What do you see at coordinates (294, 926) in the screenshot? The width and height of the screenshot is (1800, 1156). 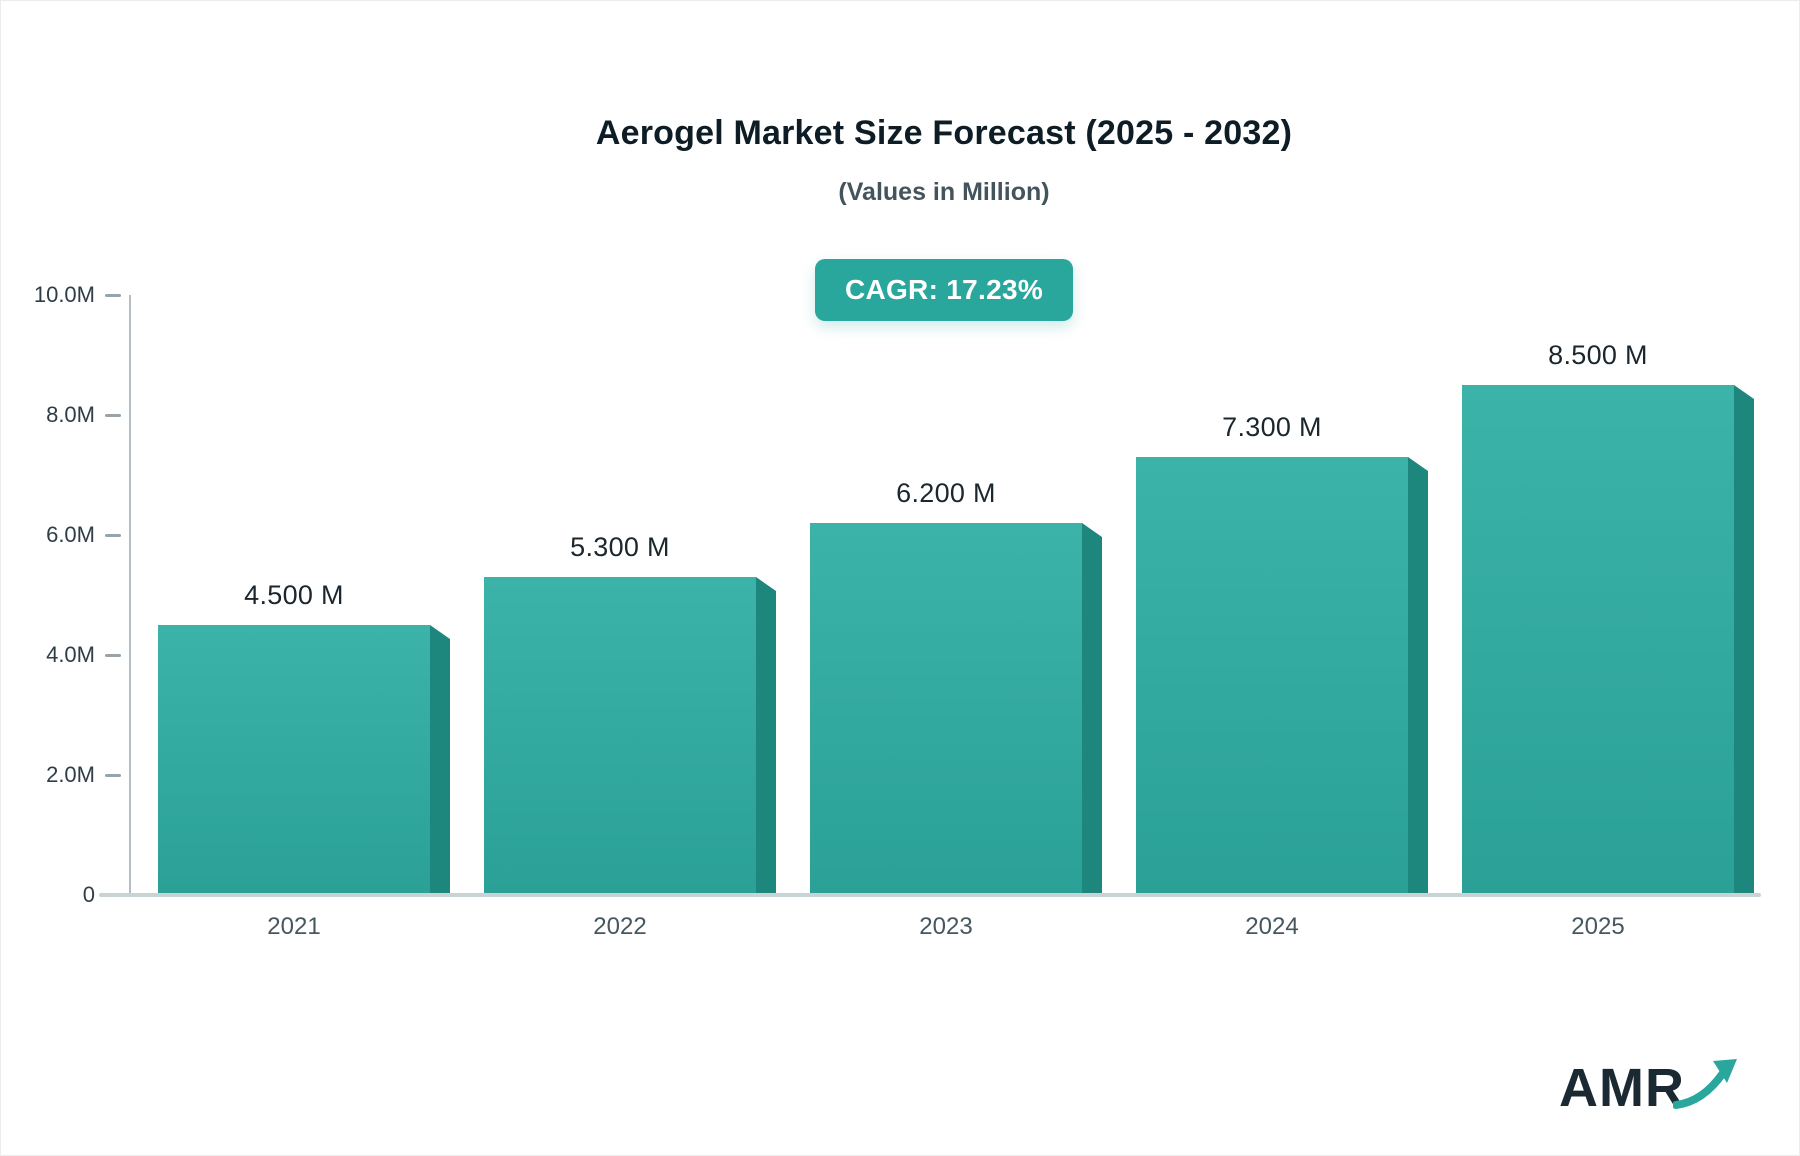 I see `x-axis-label: 2021` at bounding box center [294, 926].